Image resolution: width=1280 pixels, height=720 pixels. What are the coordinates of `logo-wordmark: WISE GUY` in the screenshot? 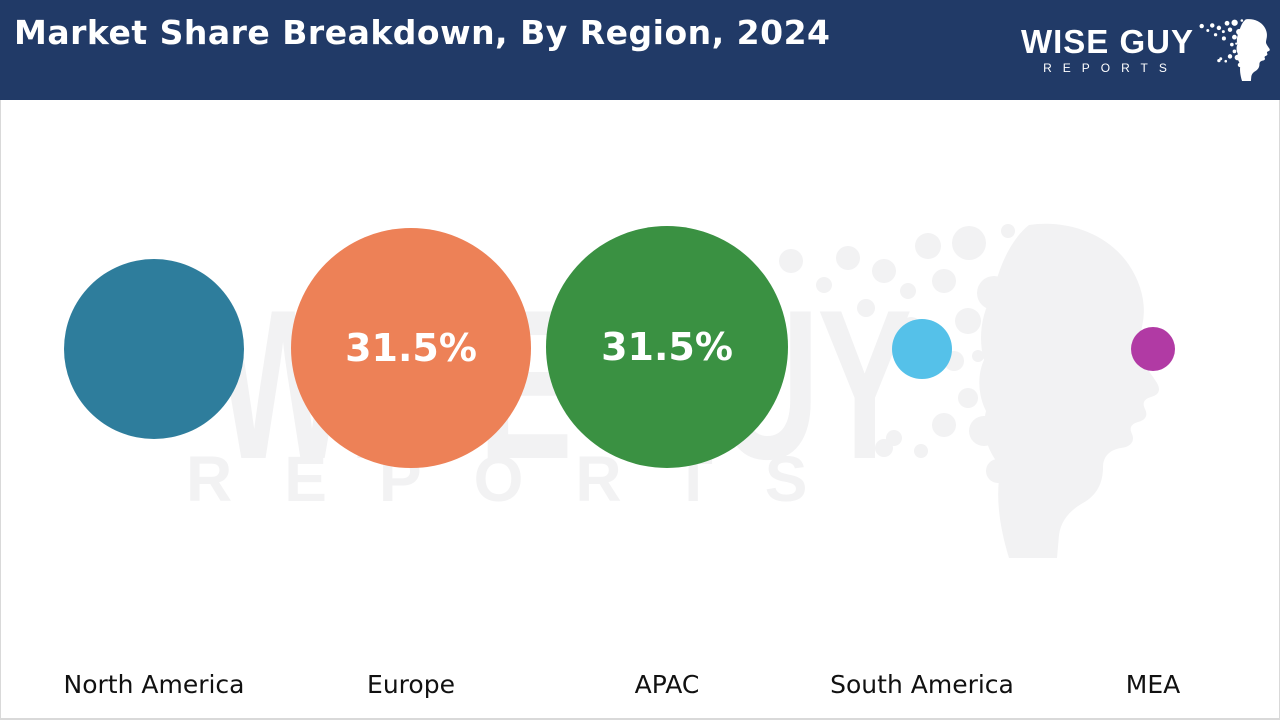 It's located at (1107, 41).